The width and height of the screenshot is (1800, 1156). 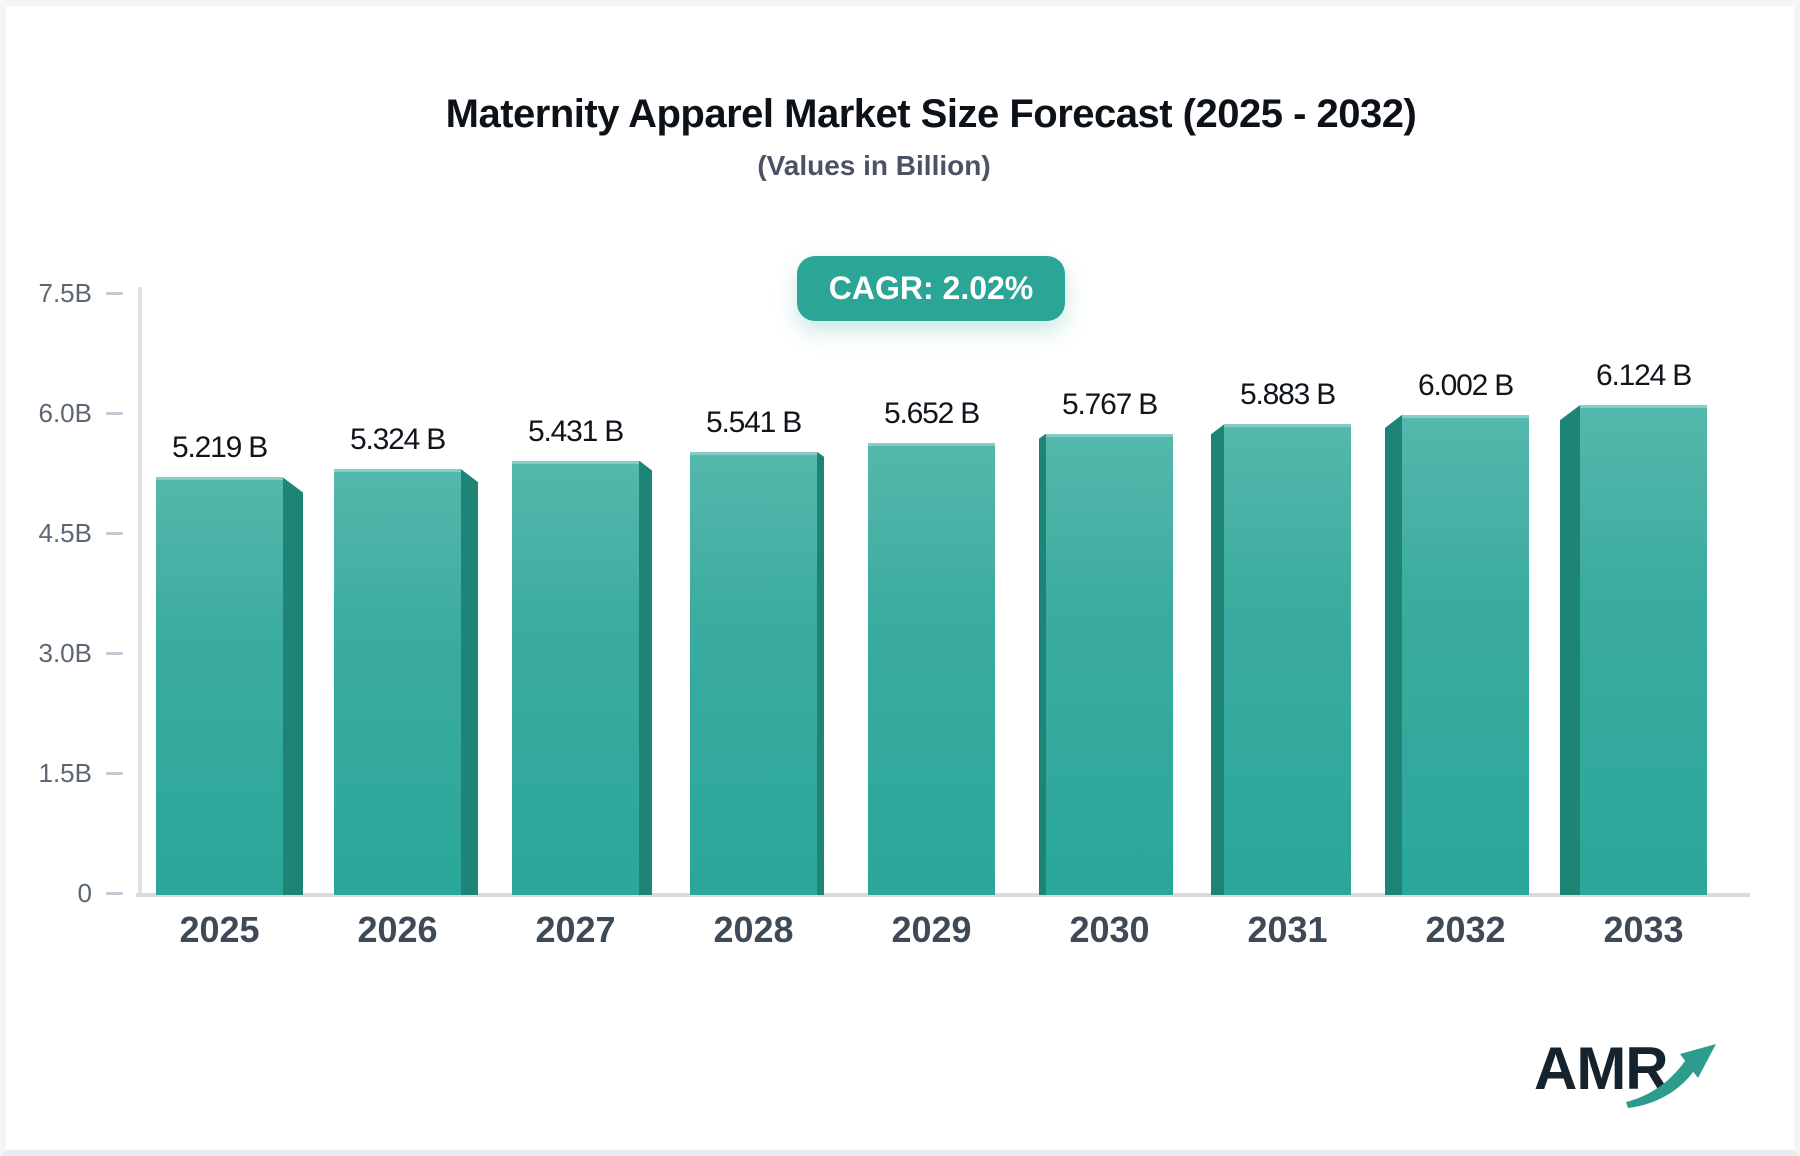 What do you see at coordinates (1465, 929) in the screenshot?
I see `x-tick-label-2032: 2032` at bounding box center [1465, 929].